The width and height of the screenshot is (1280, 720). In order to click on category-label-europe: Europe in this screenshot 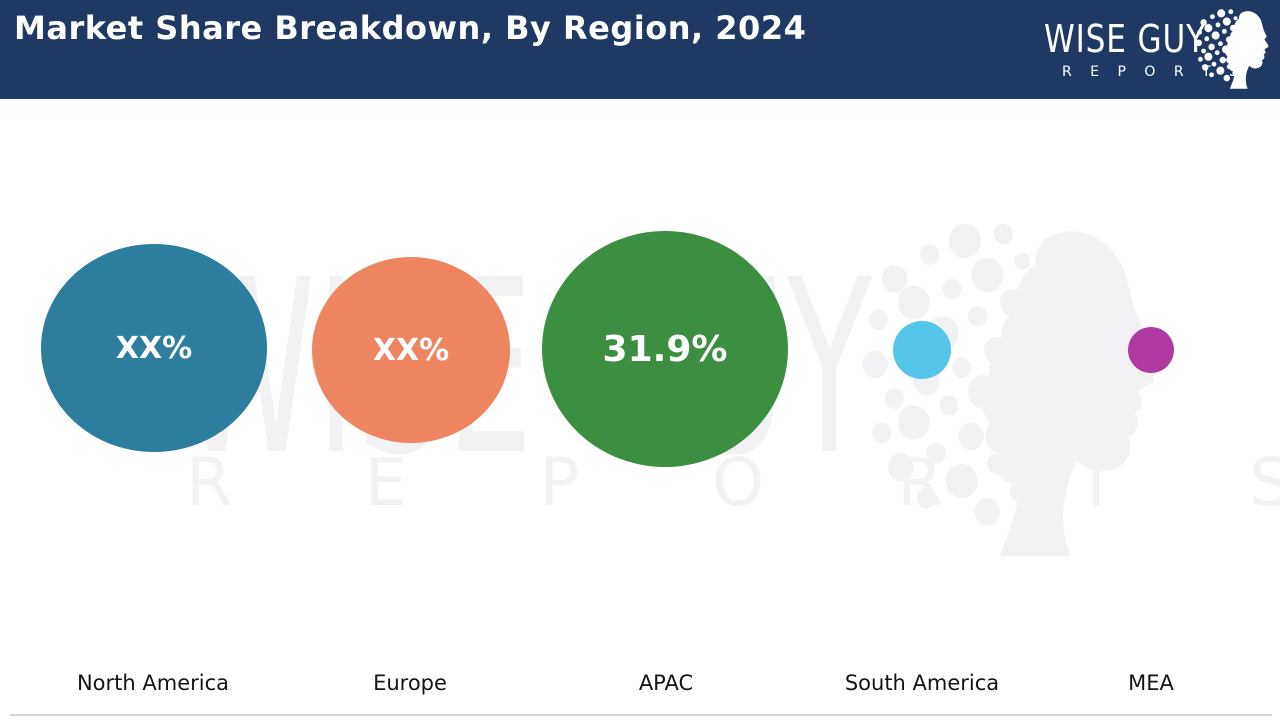, I will do `click(410, 683)`.